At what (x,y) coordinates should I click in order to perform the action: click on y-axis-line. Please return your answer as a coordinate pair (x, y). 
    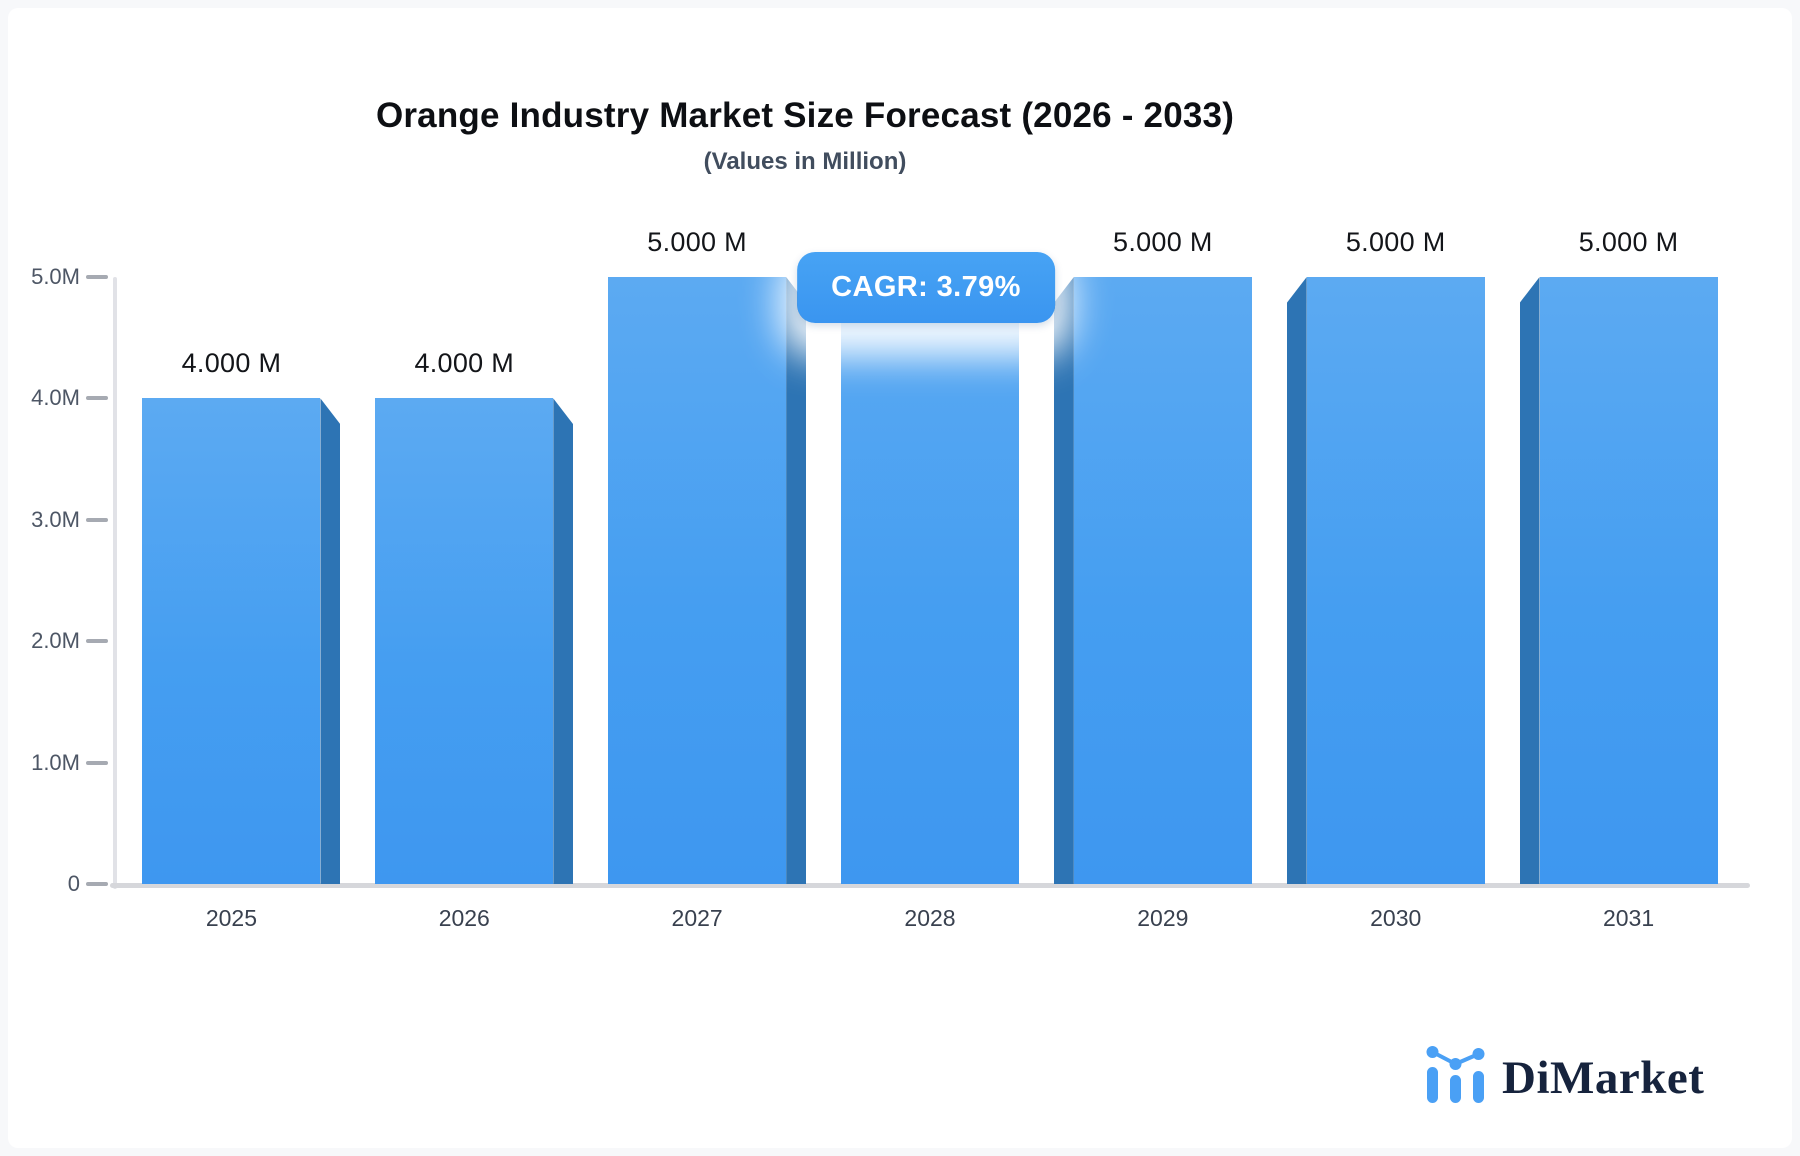
    Looking at the image, I should click on (115, 583).